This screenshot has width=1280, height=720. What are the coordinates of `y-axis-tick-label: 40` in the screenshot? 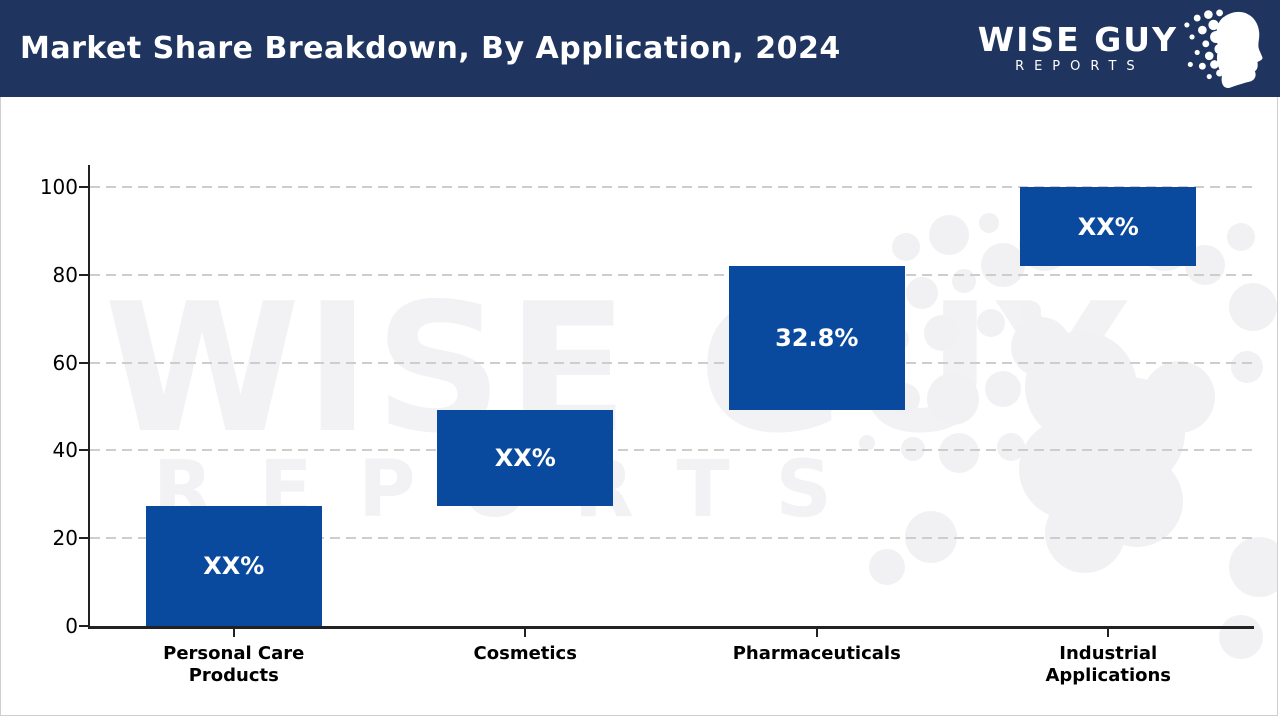 It's located at (65, 450).